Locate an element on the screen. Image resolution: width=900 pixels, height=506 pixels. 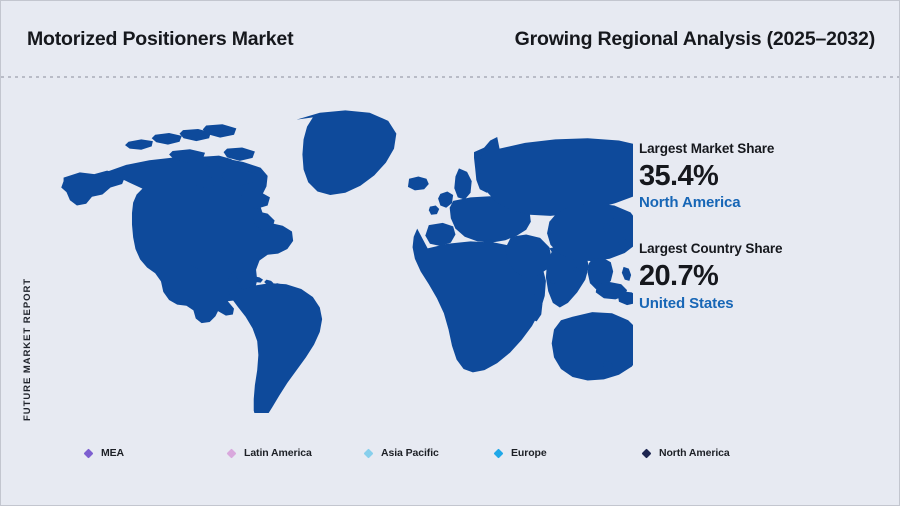
legend-item-label: Asia Pacific is located at coordinates (410, 453).